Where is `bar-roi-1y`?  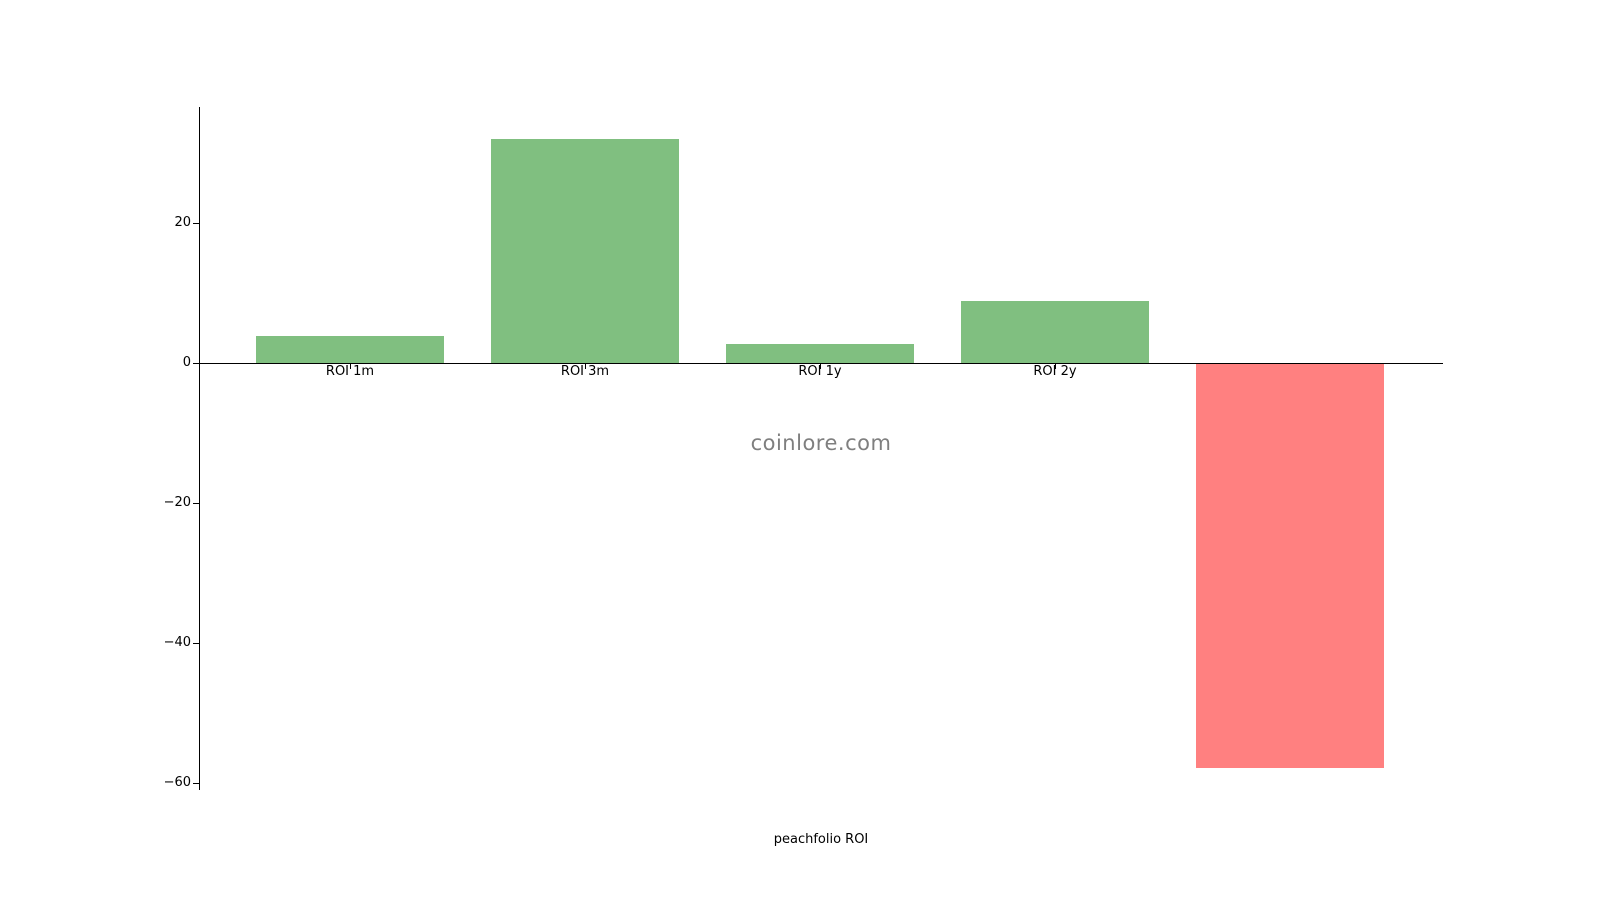
bar-roi-1y is located at coordinates (820, 353).